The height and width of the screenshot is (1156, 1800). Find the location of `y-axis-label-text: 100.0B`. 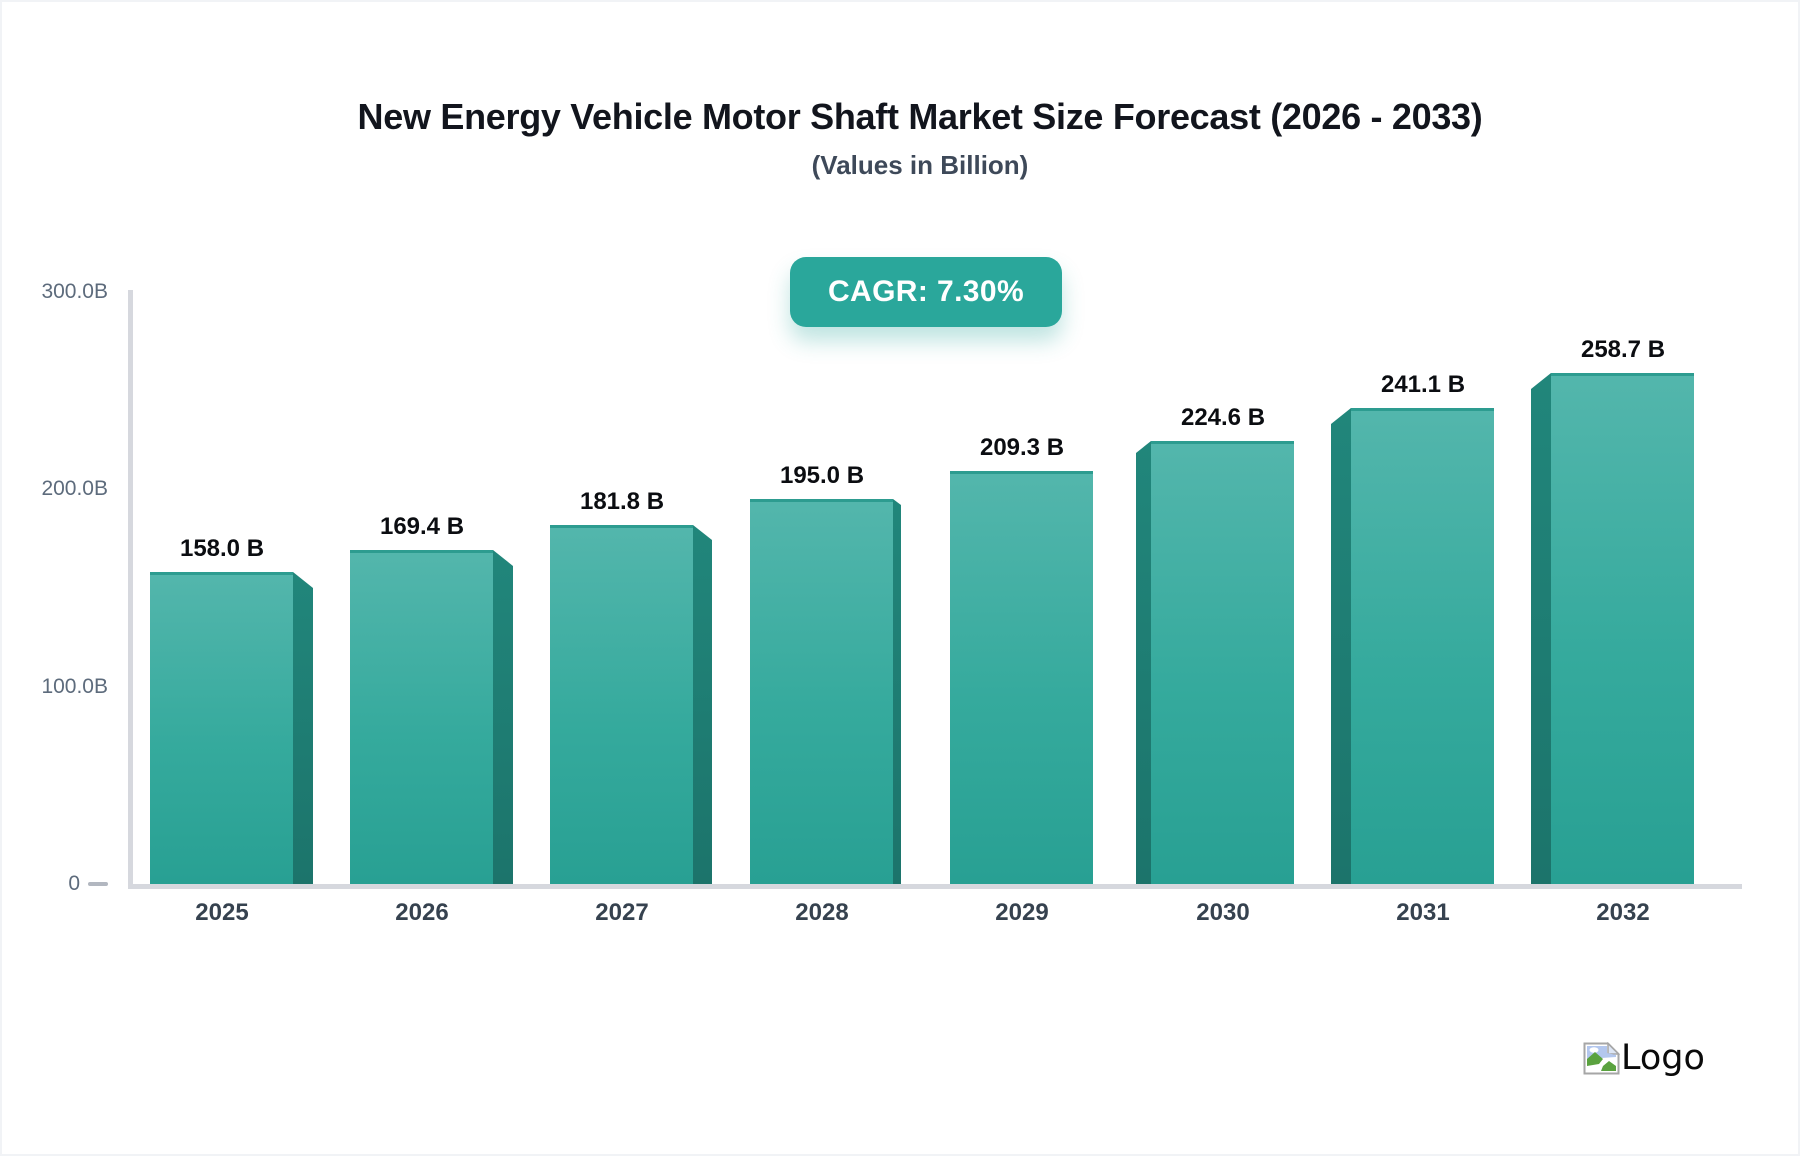

y-axis-label-text: 100.0B is located at coordinates (74, 686).